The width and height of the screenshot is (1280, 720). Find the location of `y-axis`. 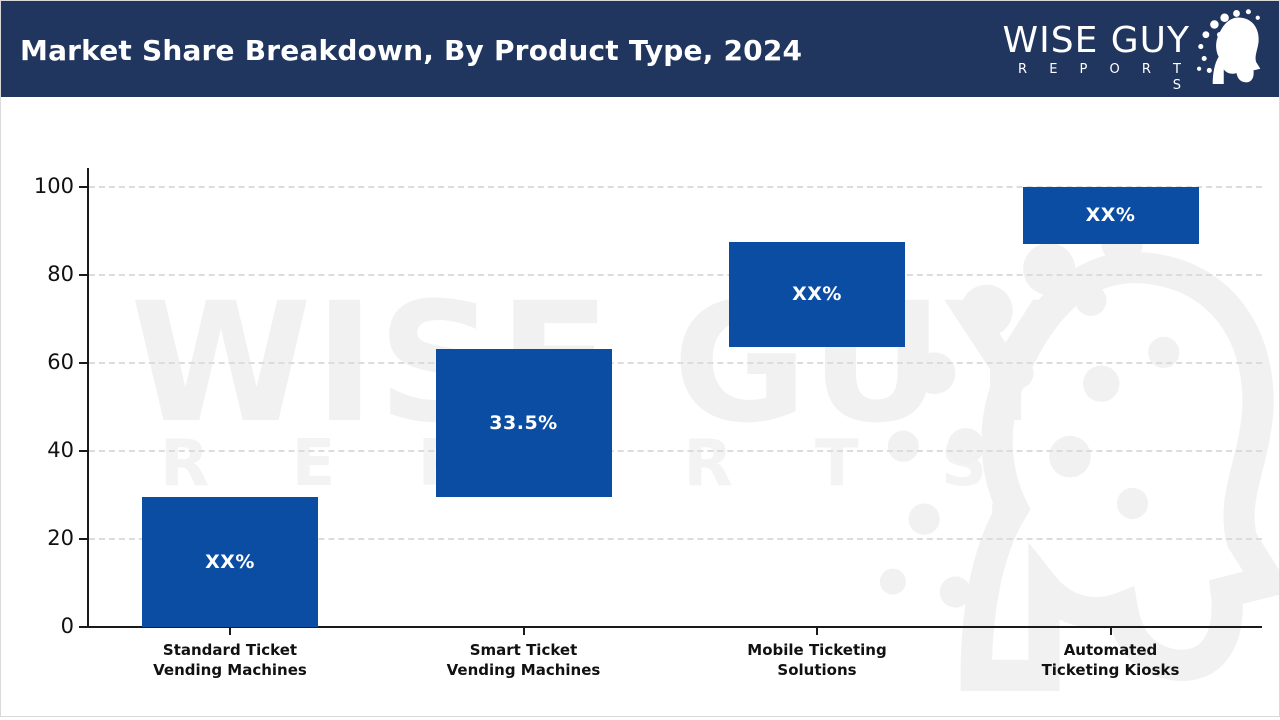

y-axis is located at coordinates (88, 398).